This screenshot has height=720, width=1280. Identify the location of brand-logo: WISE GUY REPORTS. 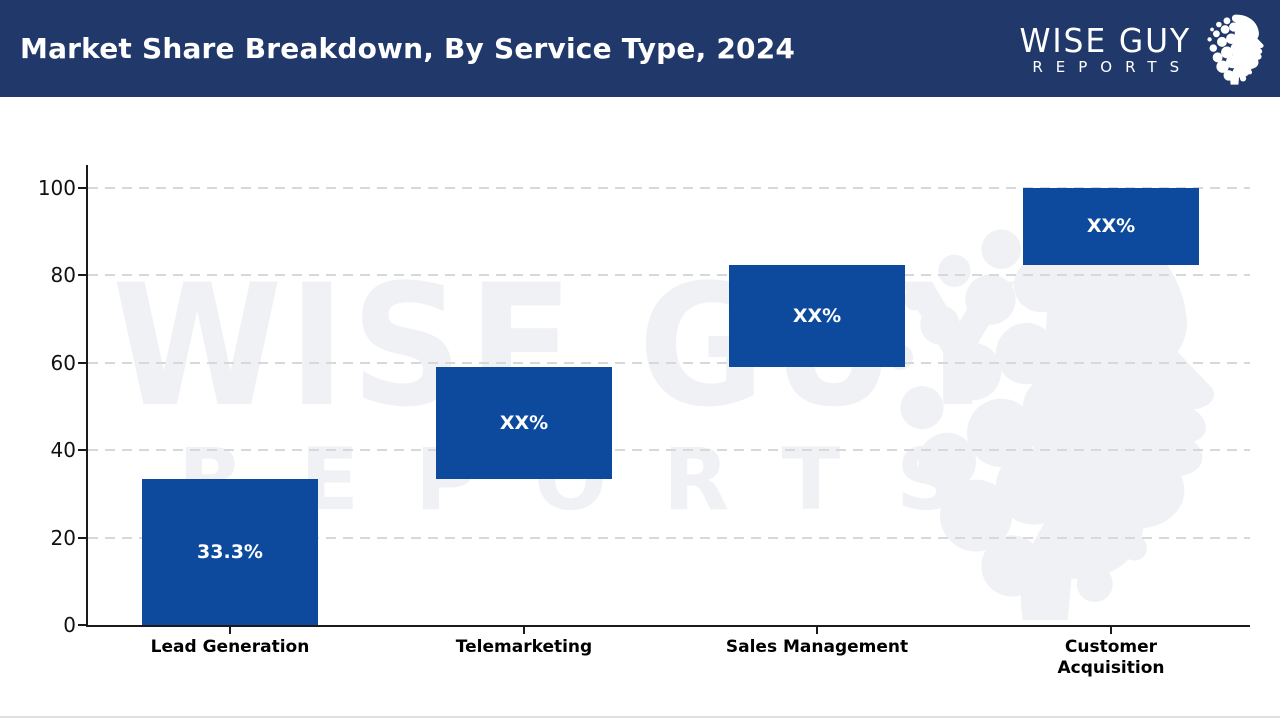
(1147, 49).